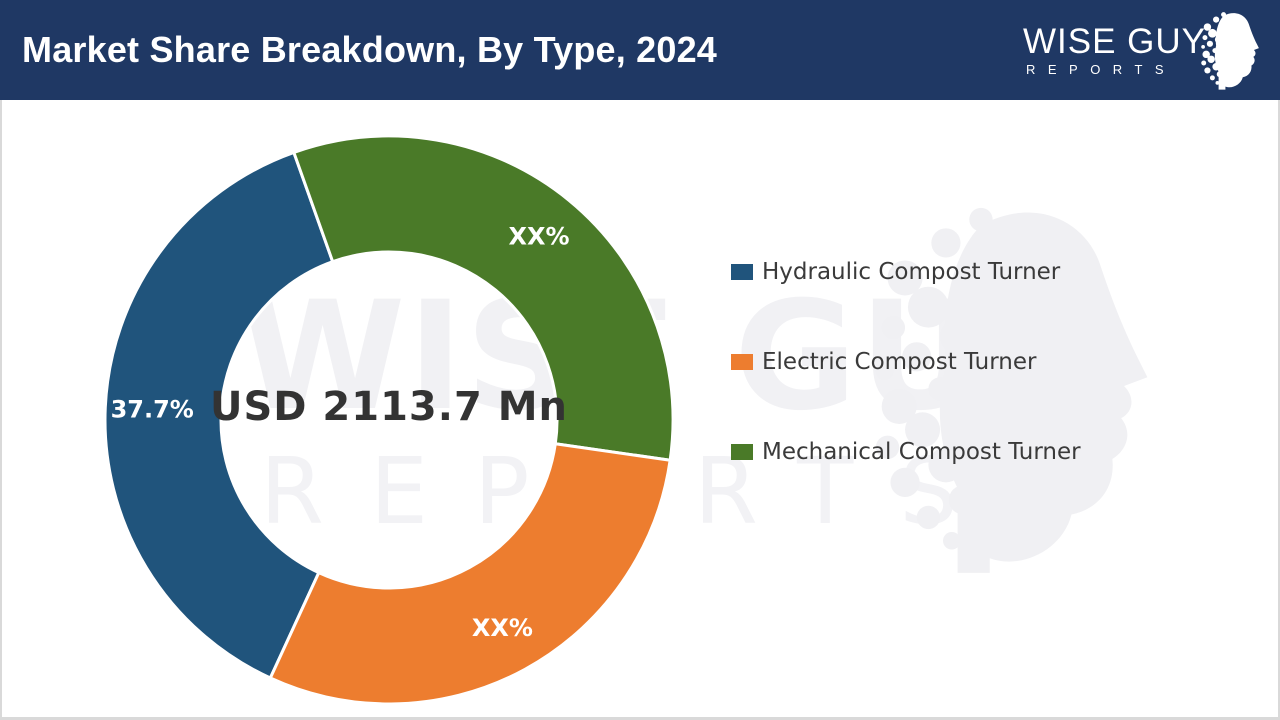  What do you see at coordinates (1230, 51) in the screenshot?
I see `head-profile-icon` at bounding box center [1230, 51].